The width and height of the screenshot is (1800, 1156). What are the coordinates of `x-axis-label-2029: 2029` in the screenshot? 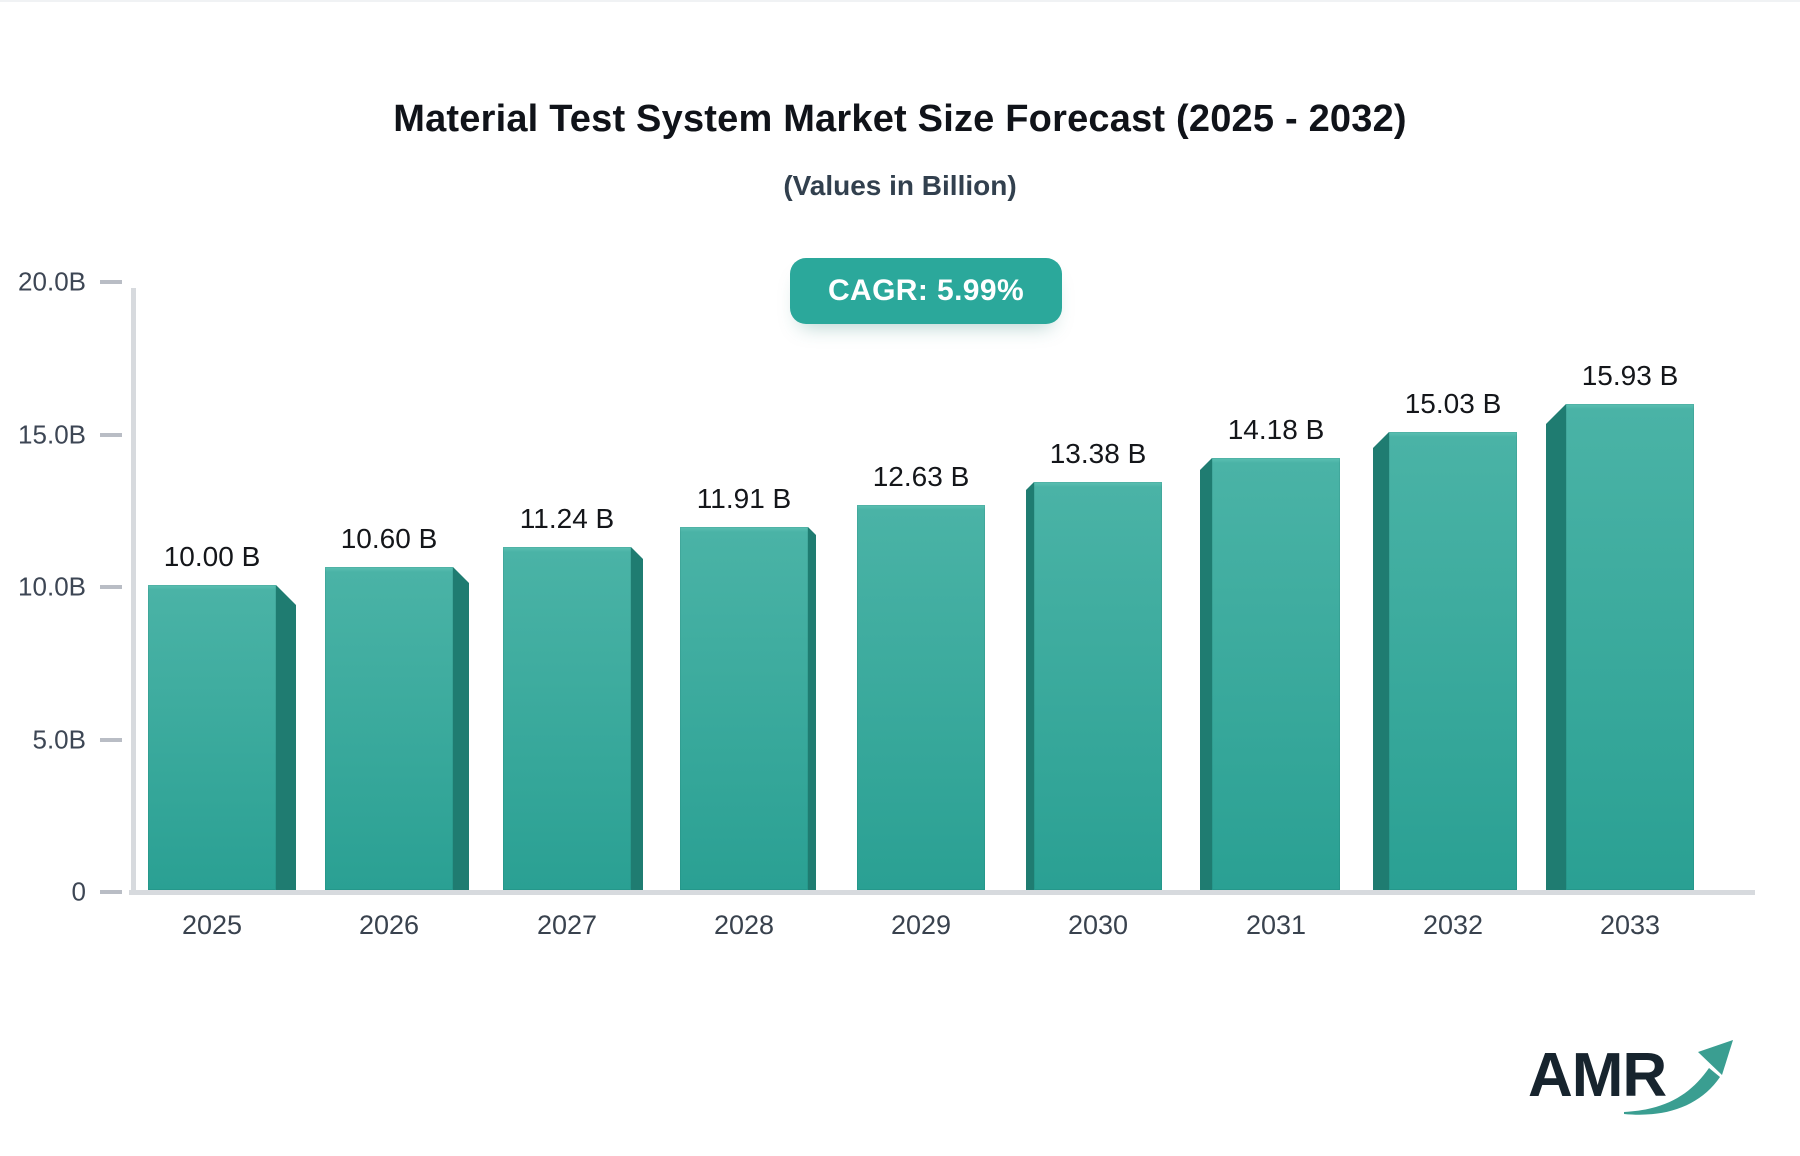 It's located at (921, 925).